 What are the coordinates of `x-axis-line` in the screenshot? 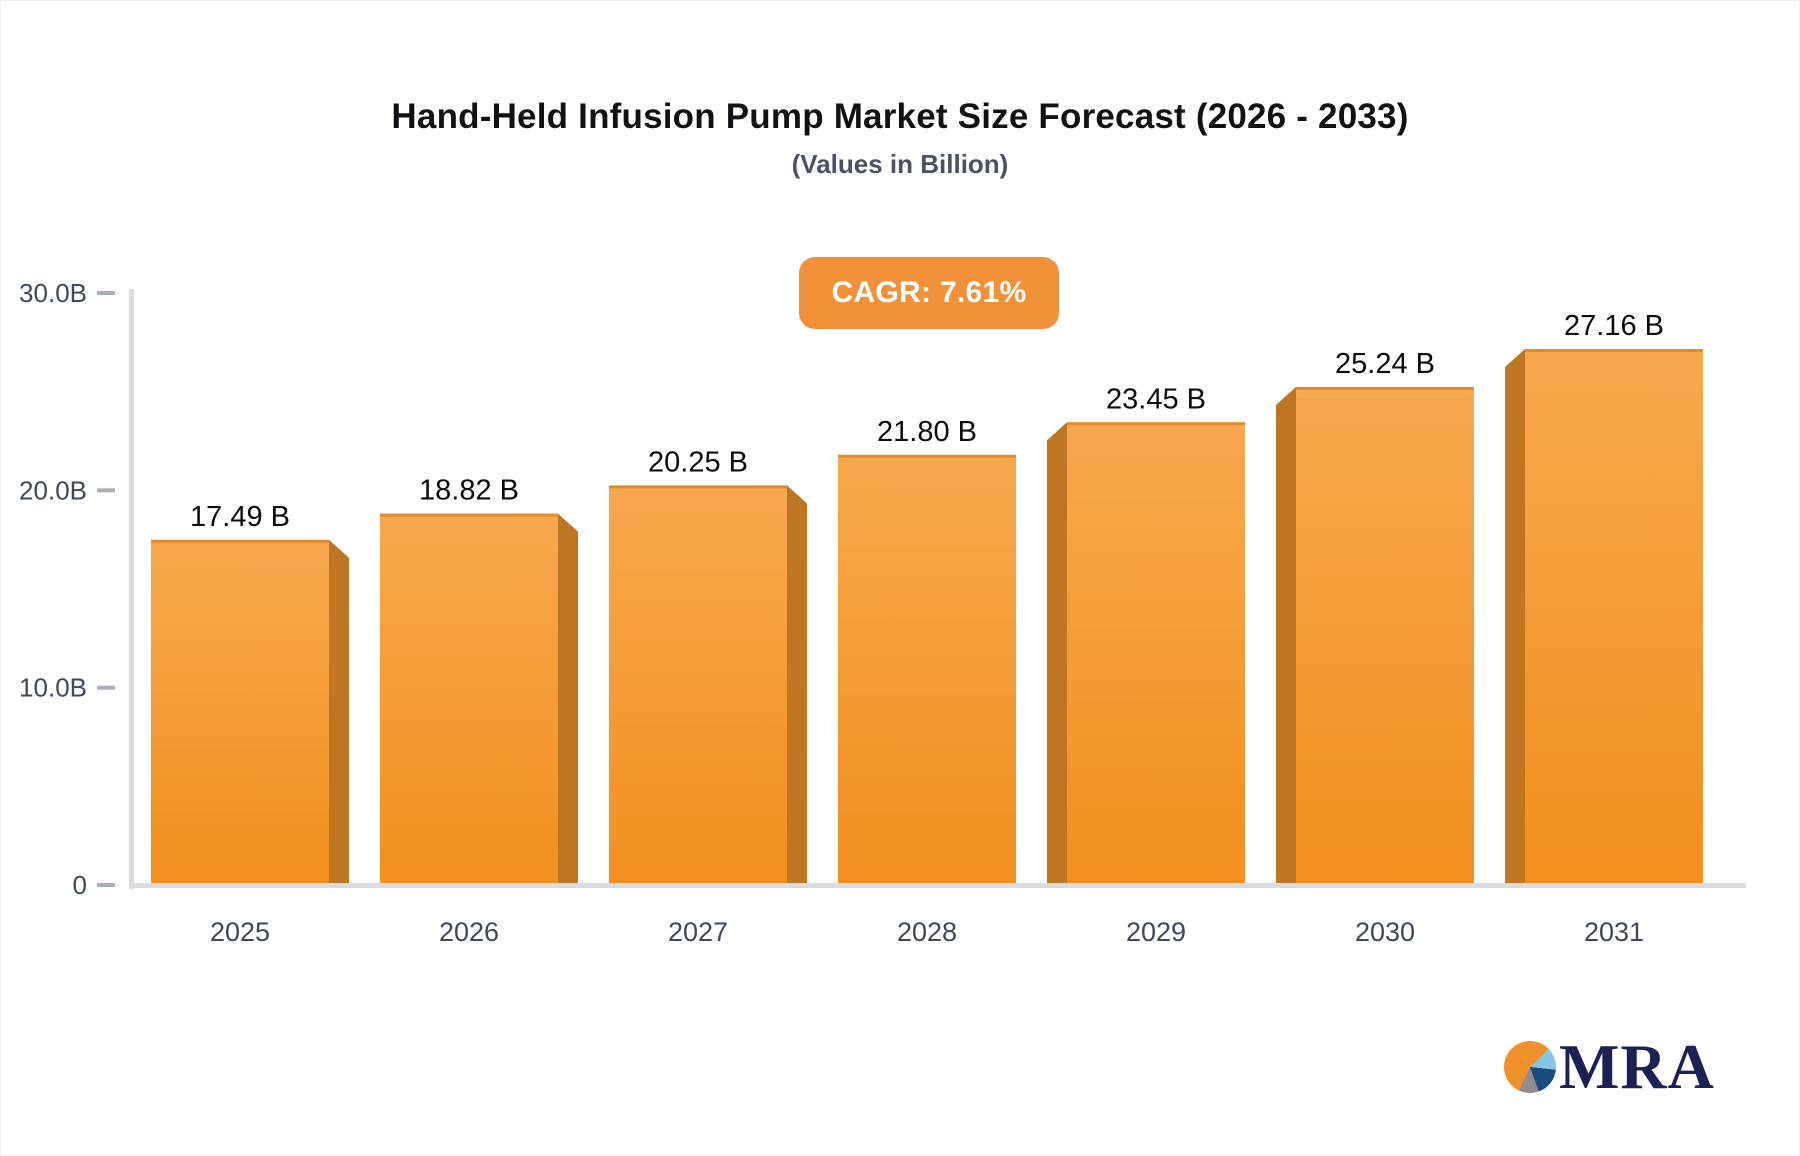 It's located at (937, 885).